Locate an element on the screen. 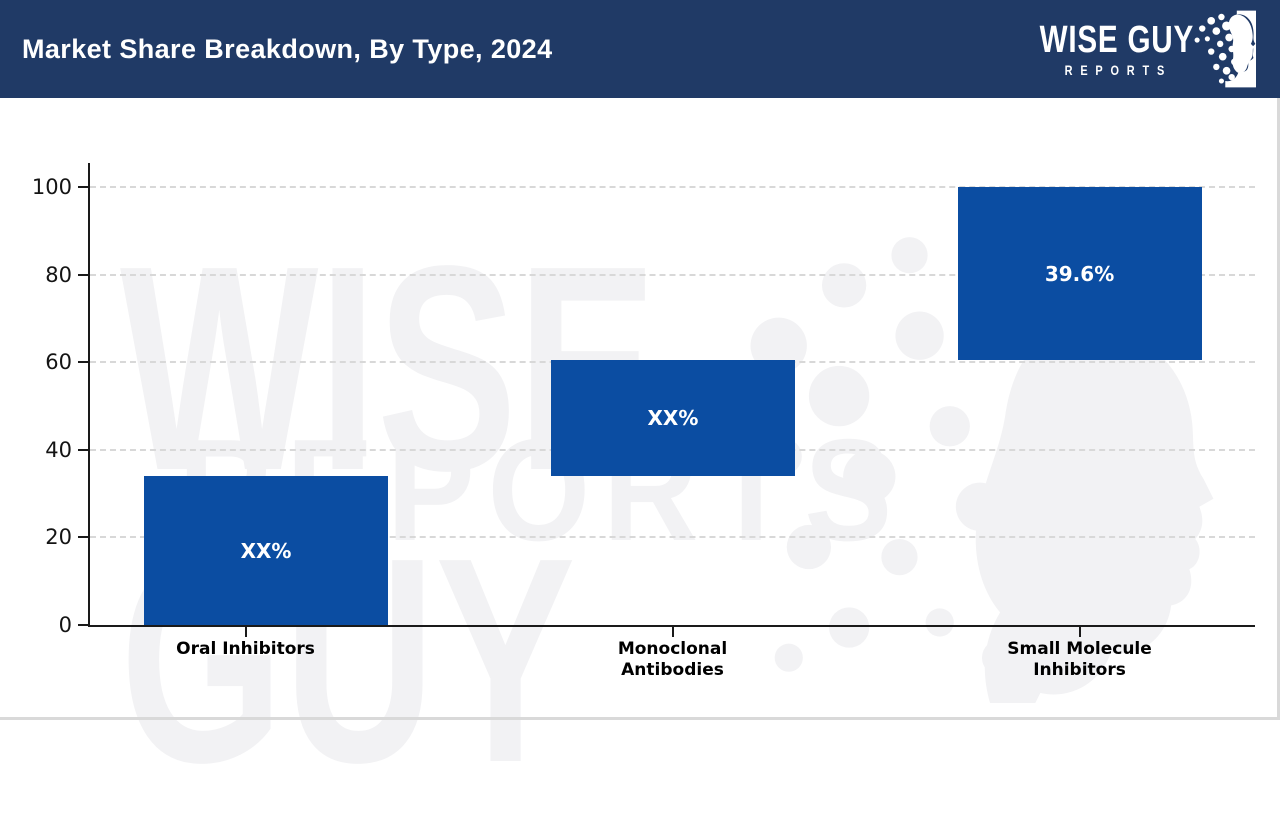 The image size is (1280, 823). bar-value-label: 39.6% is located at coordinates (1079, 273).